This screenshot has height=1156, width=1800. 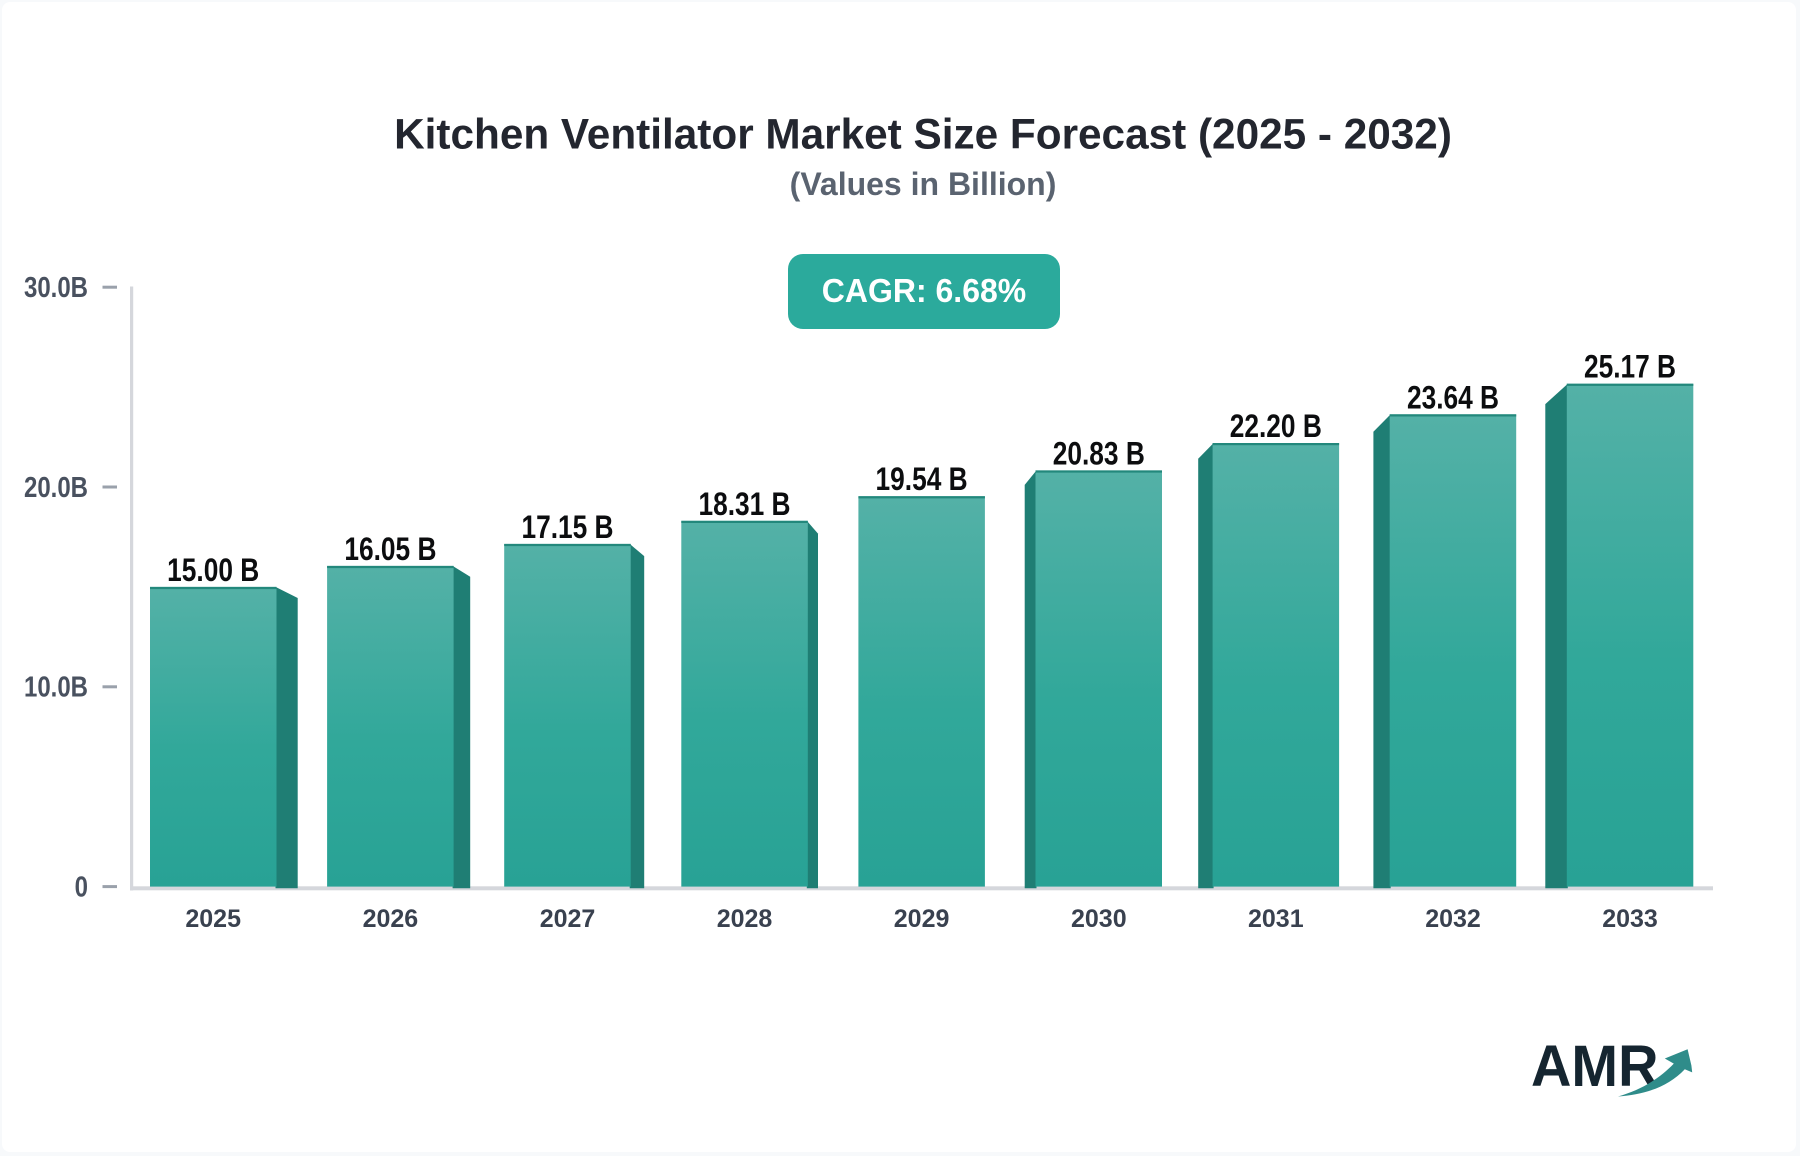 What do you see at coordinates (744, 504) in the screenshot?
I see `svg-text: 18.31 B` at bounding box center [744, 504].